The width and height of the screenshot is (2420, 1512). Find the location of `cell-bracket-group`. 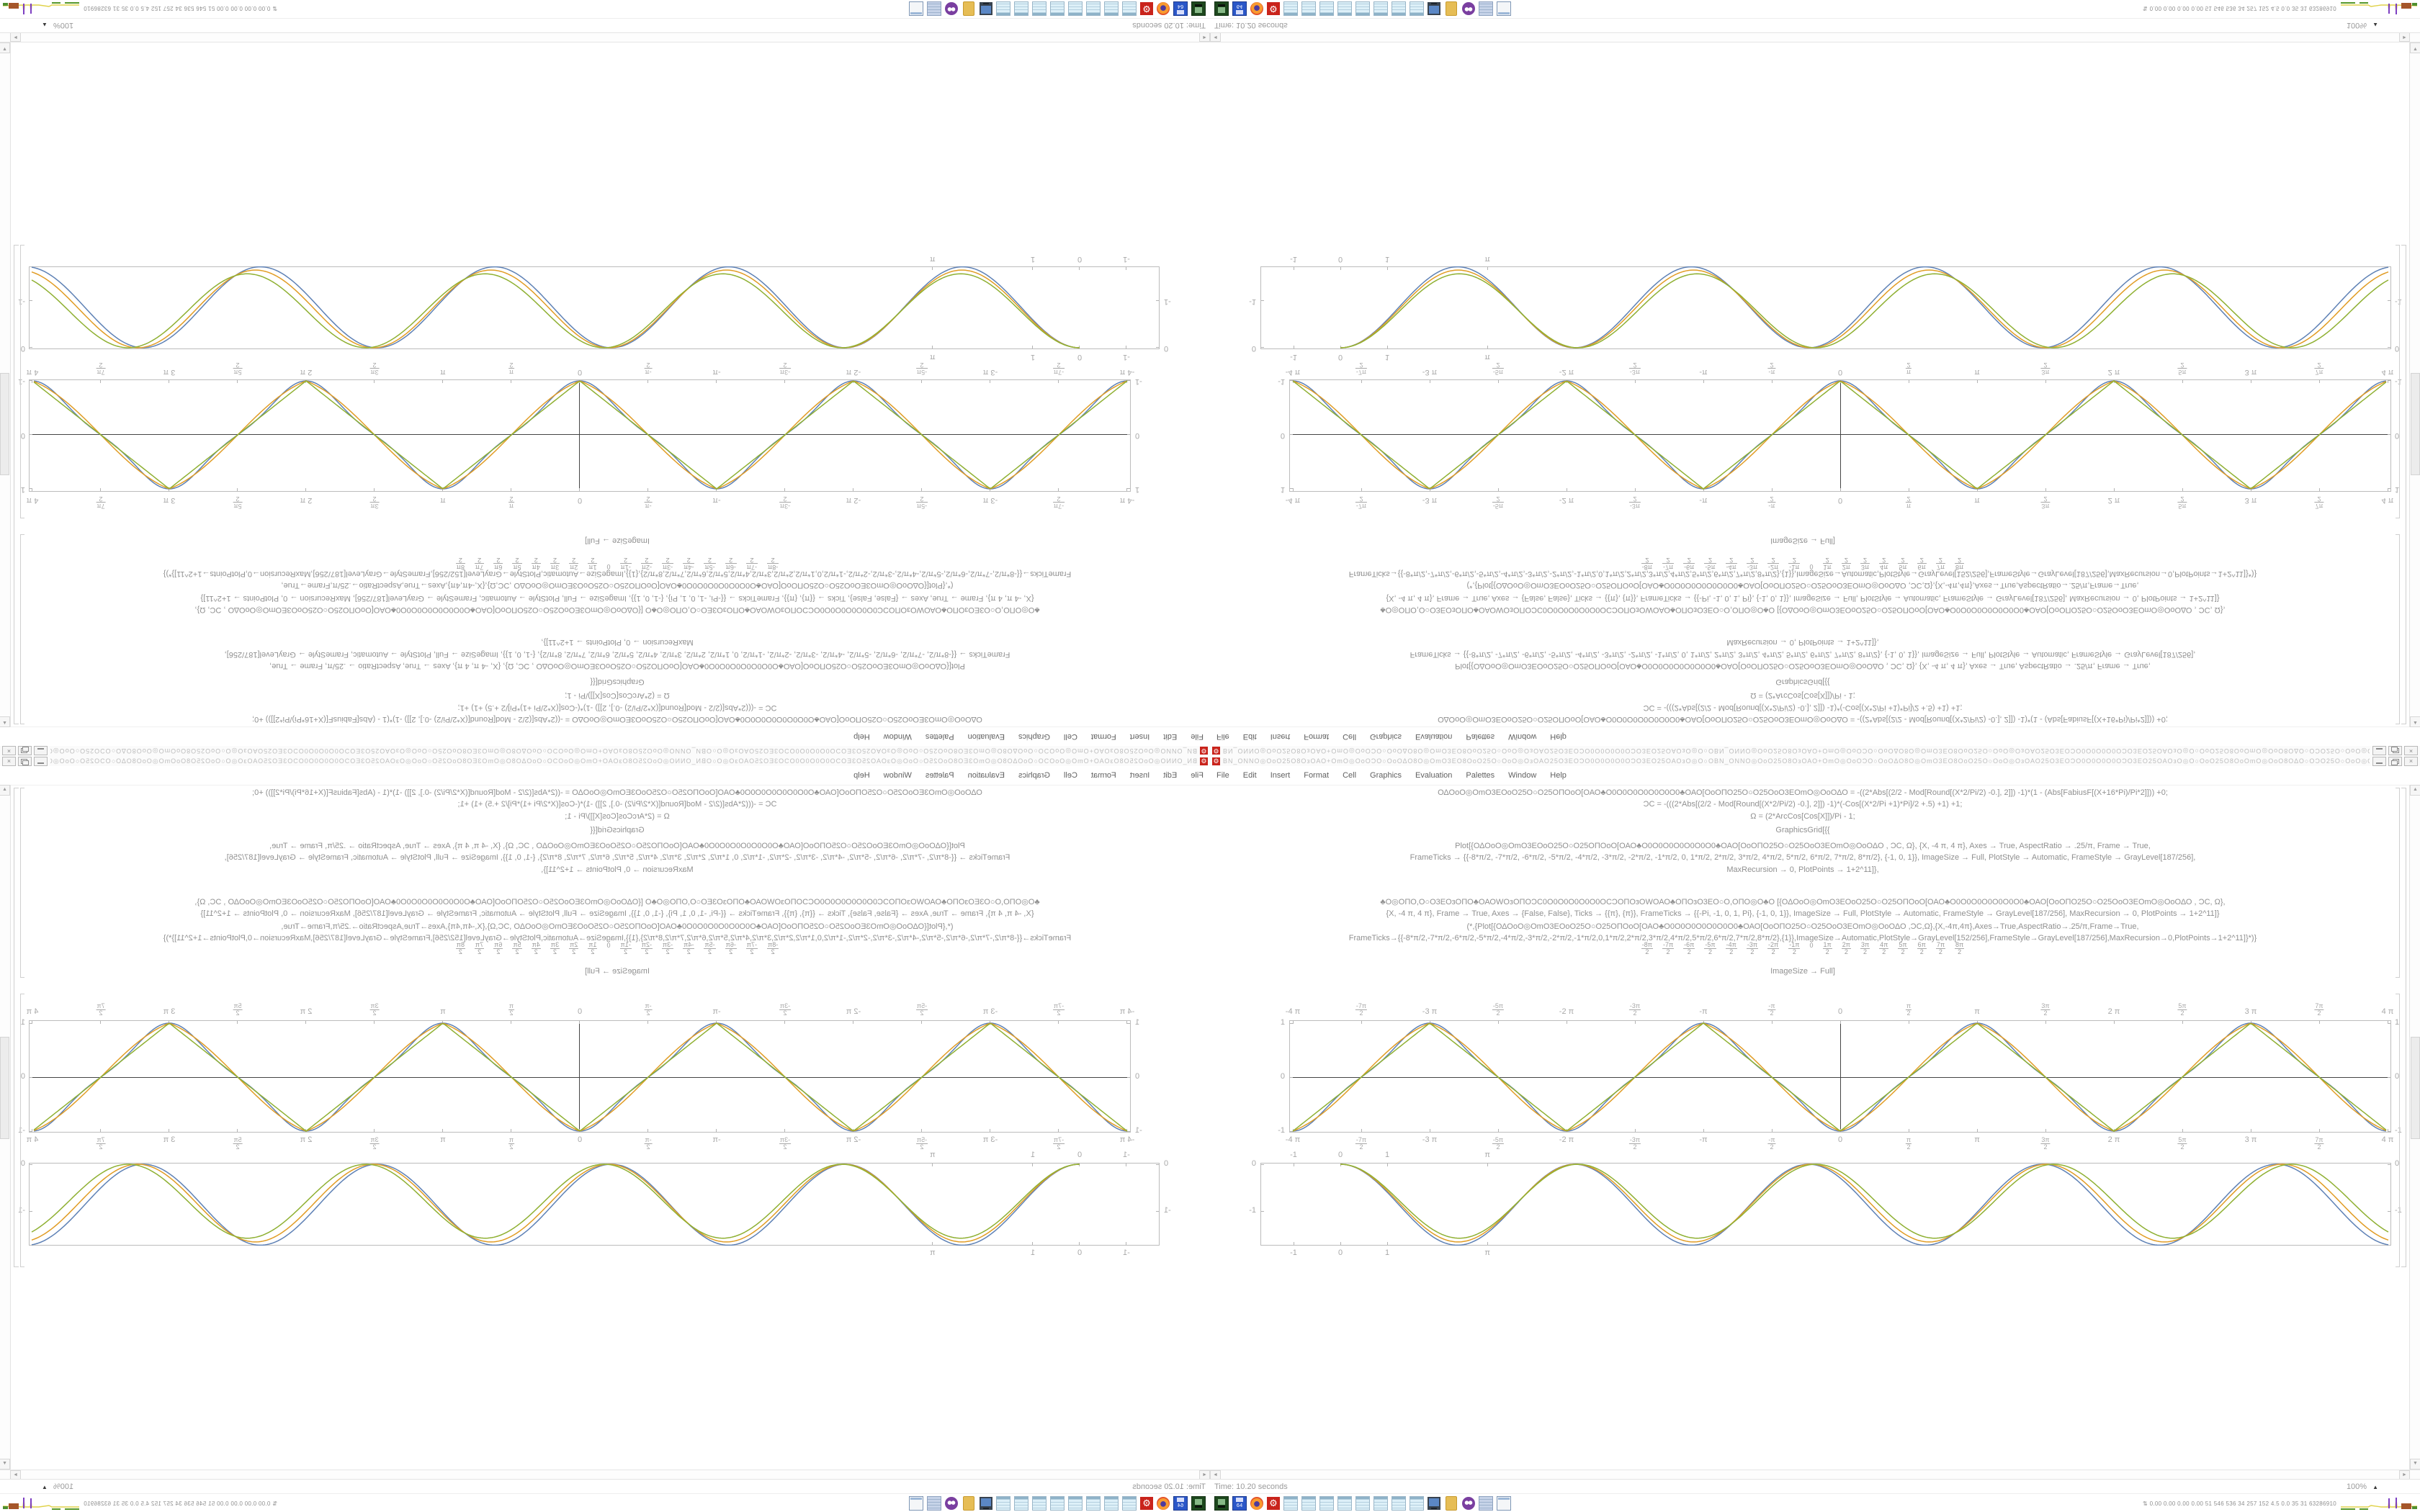

cell-bracket-group is located at coordinates (2403, 484).